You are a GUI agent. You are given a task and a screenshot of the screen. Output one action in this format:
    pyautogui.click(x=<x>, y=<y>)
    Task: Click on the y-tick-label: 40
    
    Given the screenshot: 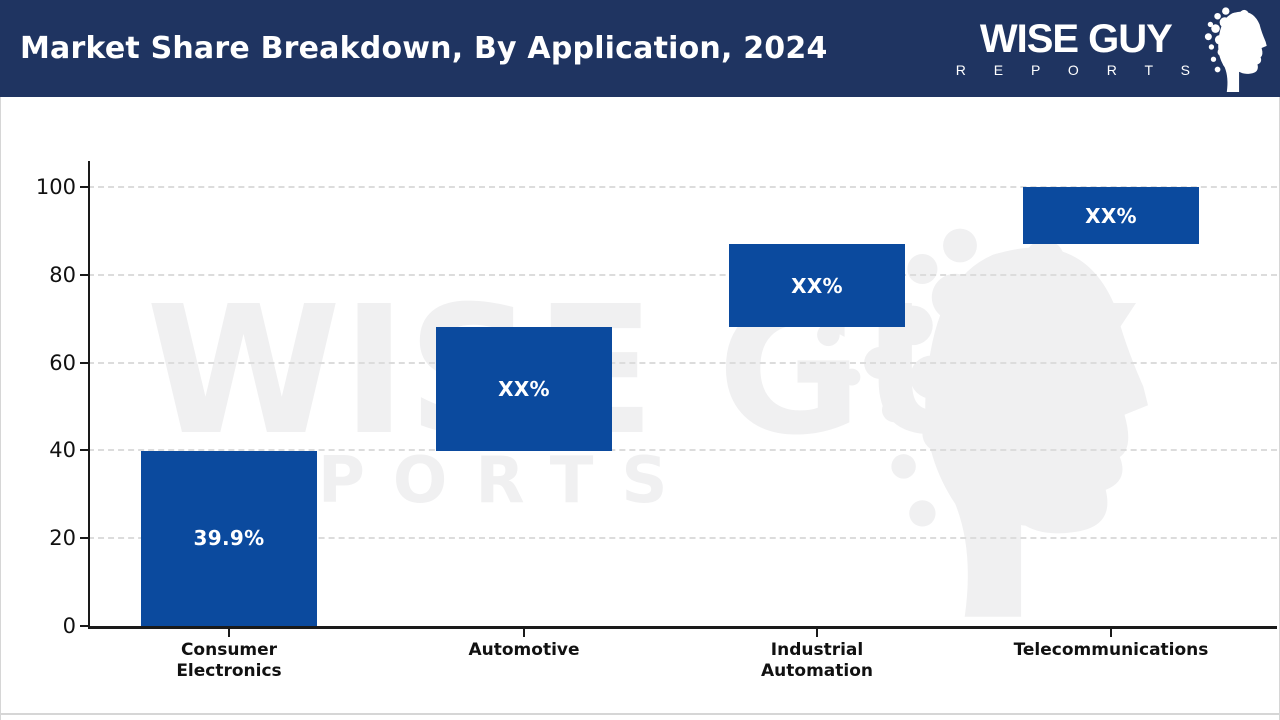 What is the action you would take?
    pyautogui.click(x=62, y=450)
    